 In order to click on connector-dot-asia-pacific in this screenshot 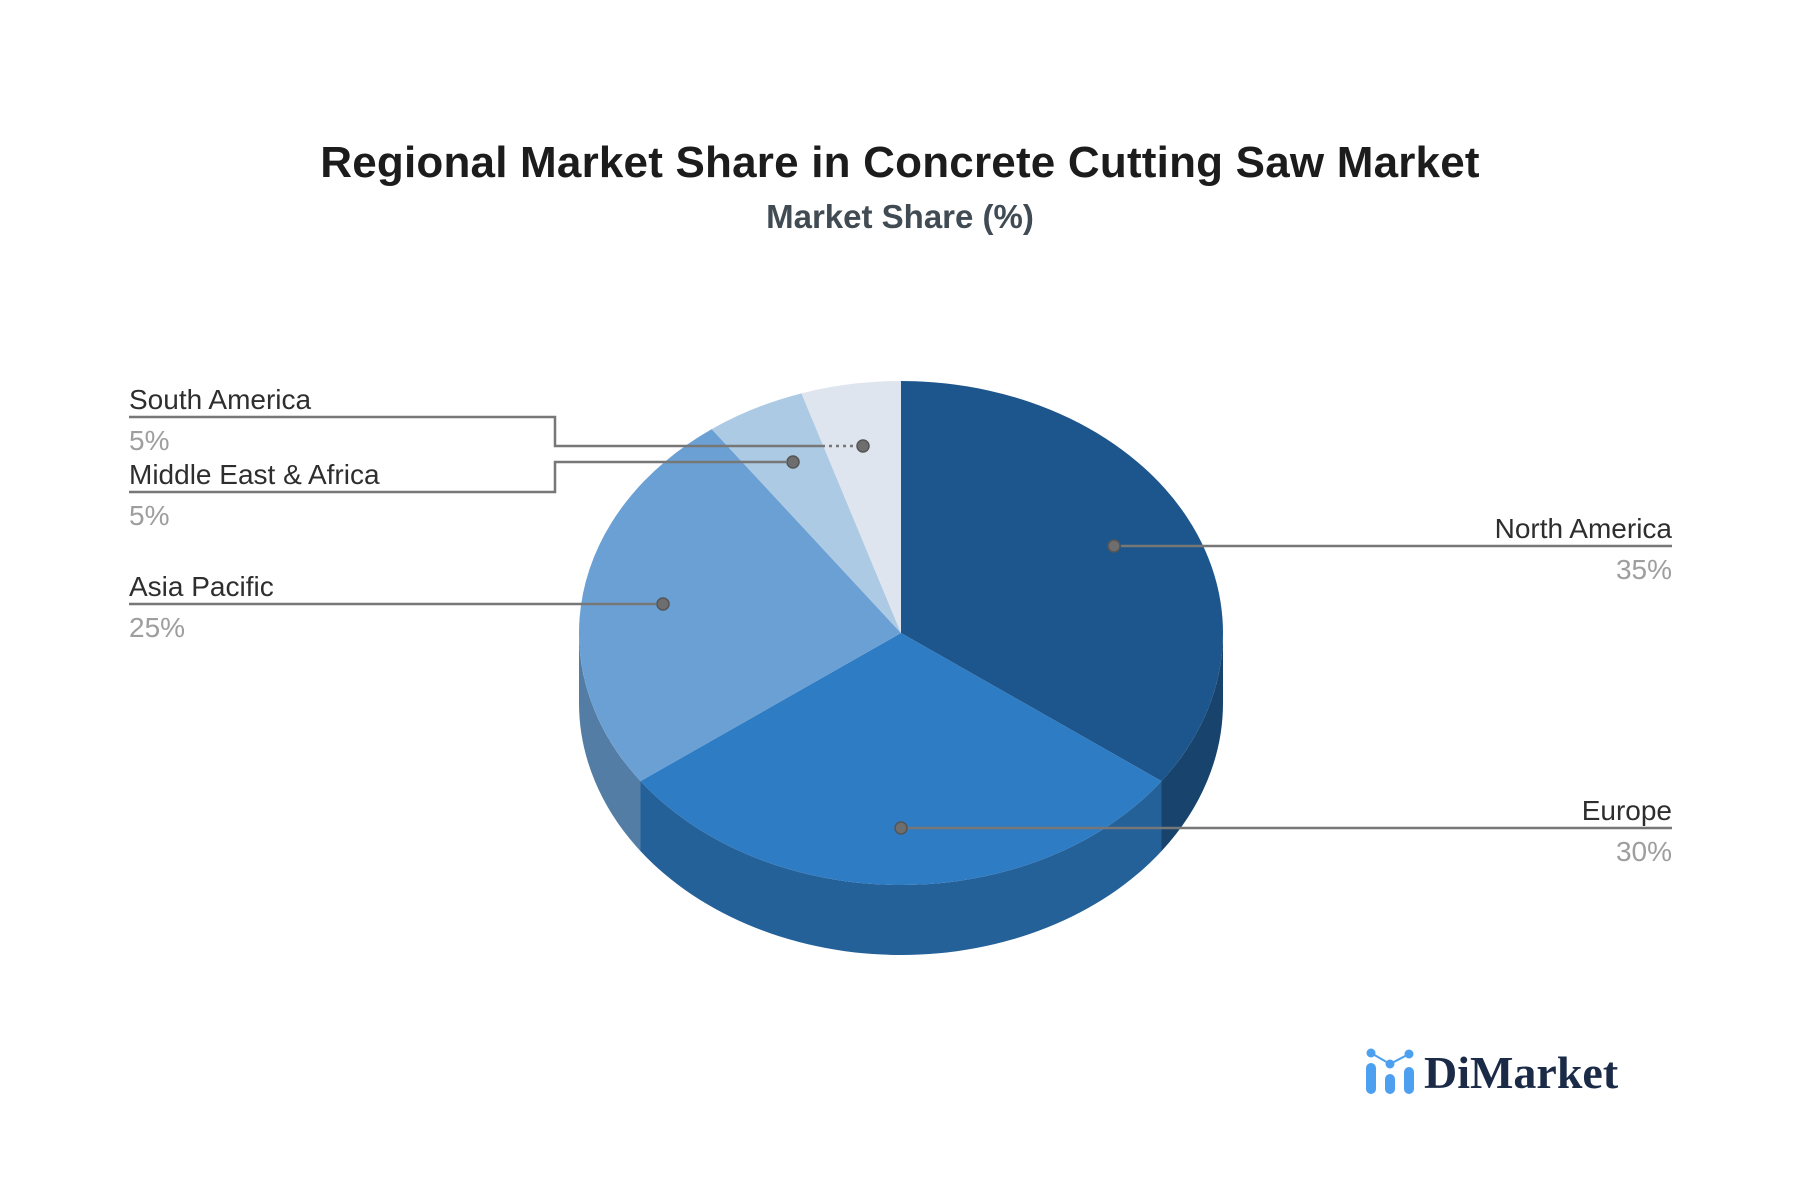, I will do `click(663, 604)`.